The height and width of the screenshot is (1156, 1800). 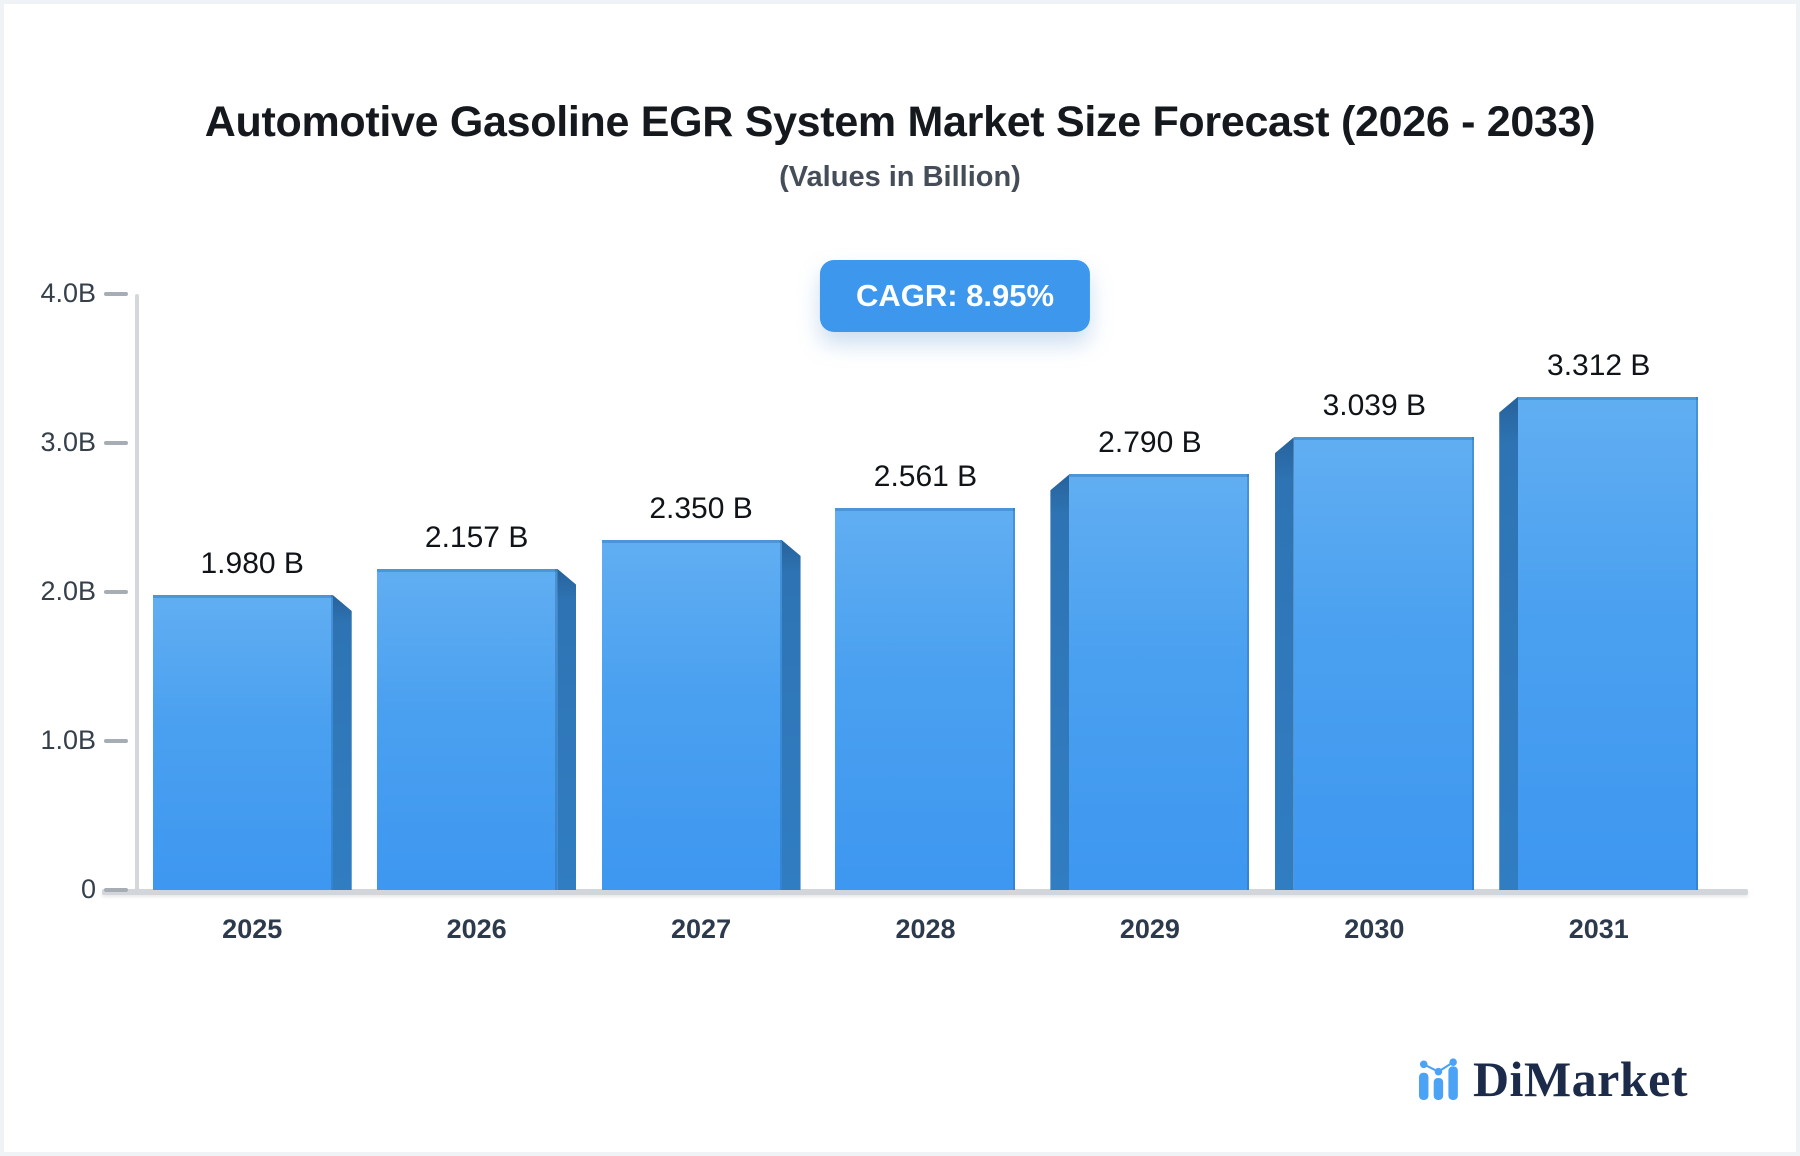 What do you see at coordinates (1149, 929) in the screenshot?
I see `x-axis-label: 2029` at bounding box center [1149, 929].